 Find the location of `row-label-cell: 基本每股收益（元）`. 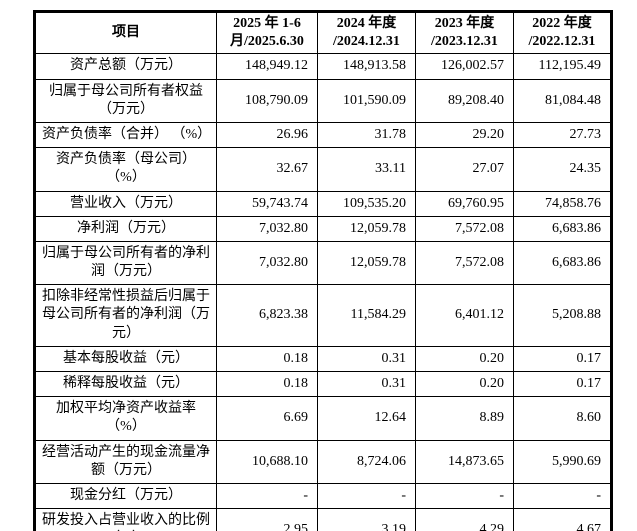

row-label-cell: 基本每股收益（元） is located at coordinates (125, 359).